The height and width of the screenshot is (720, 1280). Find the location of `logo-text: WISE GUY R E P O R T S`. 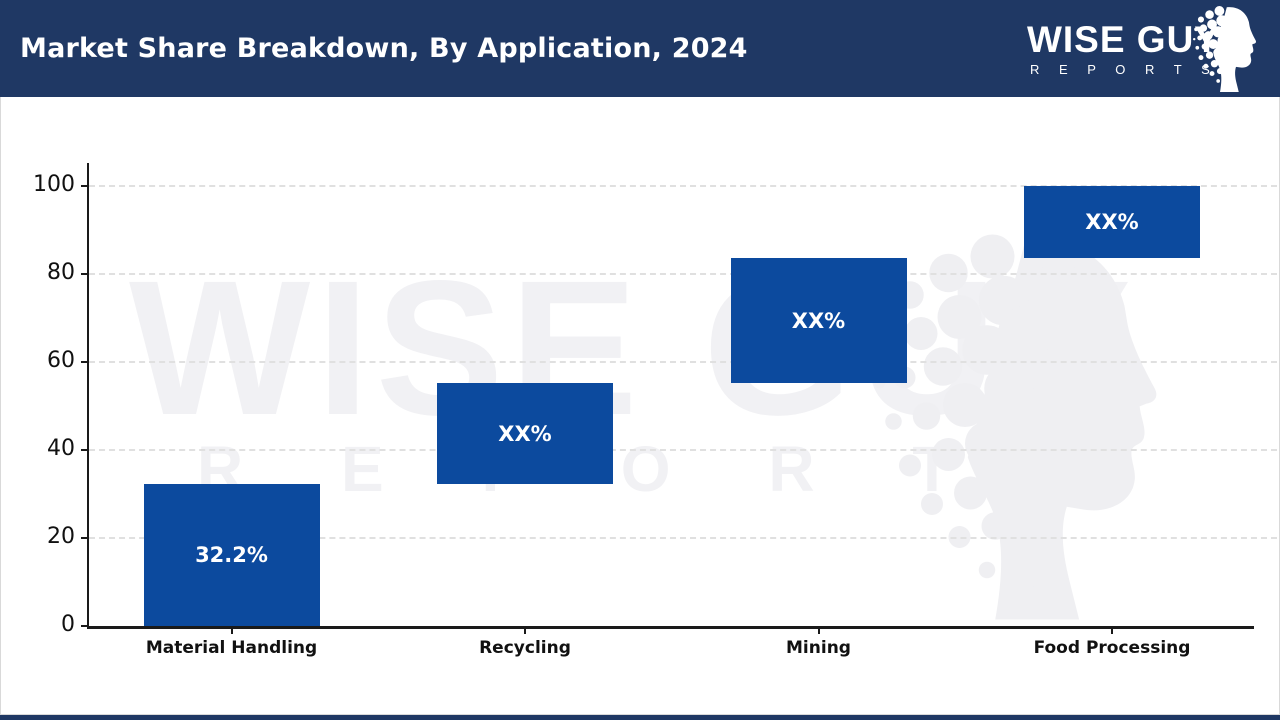

logo-text: WISE GUY R E P O R T S is located at coordinates (1123, 48).